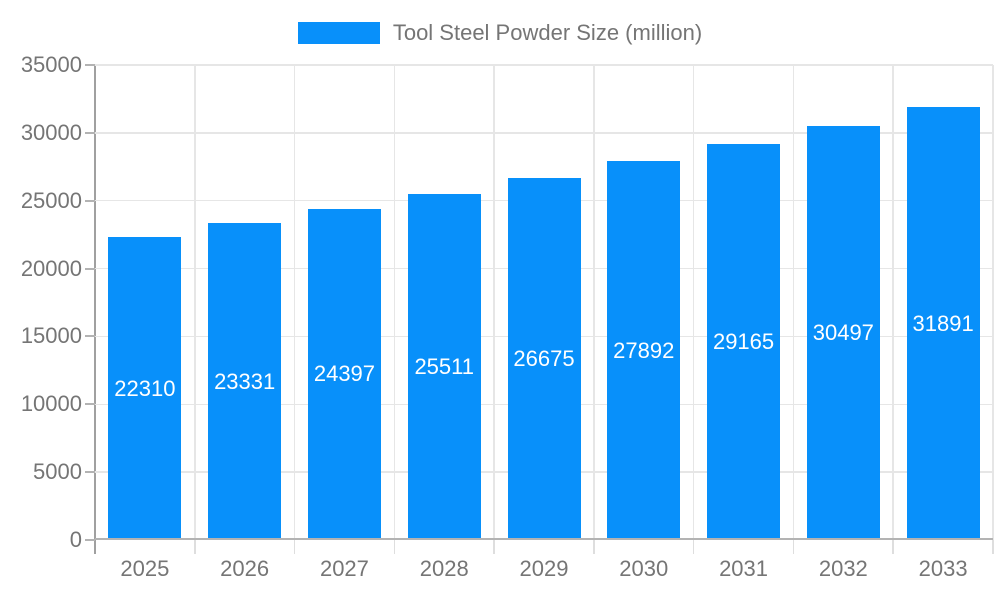  I want to click on y-axis-tick-label: 30000, so click(51, 132).